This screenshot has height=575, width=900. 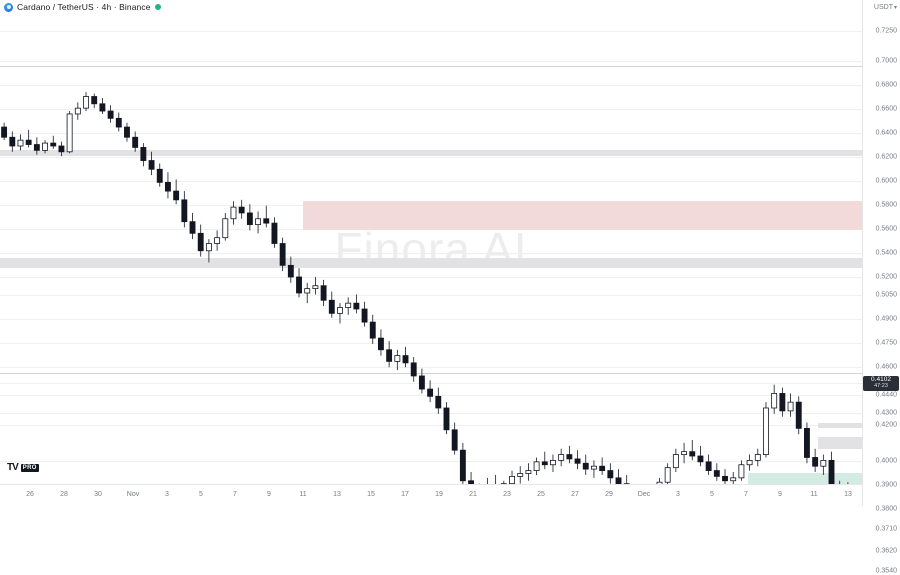 I want to click on time-tick-label: 21, so click(x=473, y=494).